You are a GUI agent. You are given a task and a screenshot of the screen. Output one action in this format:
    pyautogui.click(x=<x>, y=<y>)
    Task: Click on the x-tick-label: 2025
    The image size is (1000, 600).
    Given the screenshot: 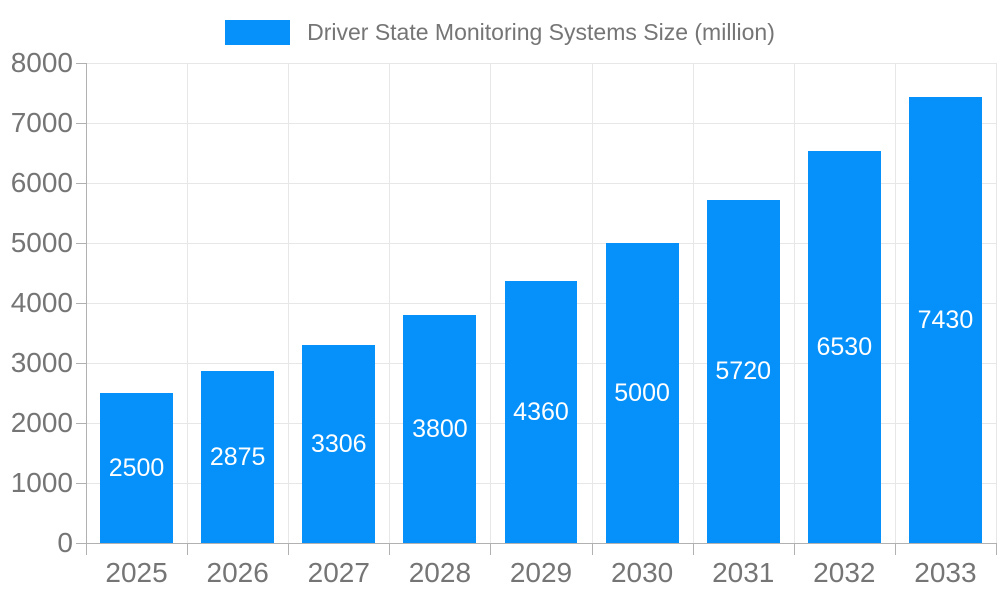 What is the action you would take?
    pyautogui.click(x=136, y=572)
    